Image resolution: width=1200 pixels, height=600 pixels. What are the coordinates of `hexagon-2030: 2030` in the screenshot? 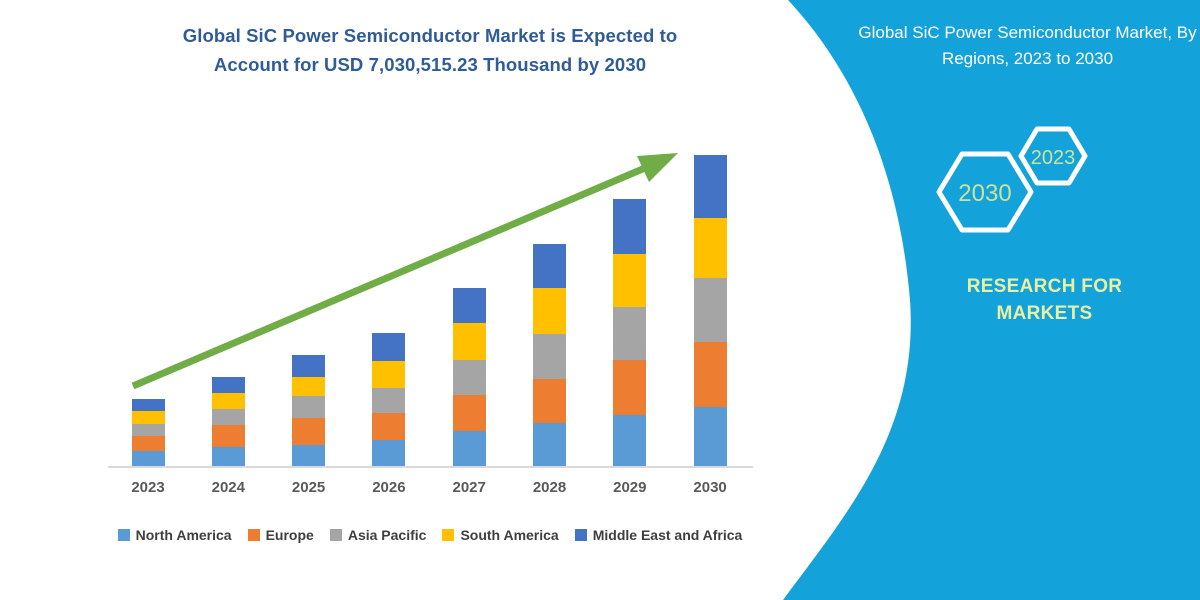 It's located at (985, 192).